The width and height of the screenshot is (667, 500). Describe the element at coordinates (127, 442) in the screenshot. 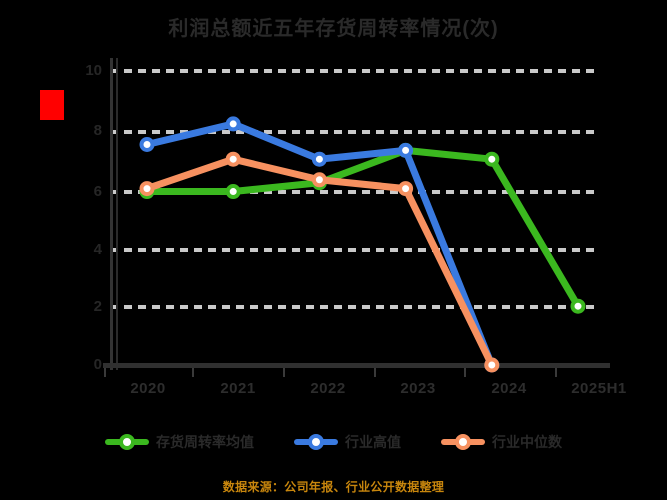

I see `legend-marker-green-icon` at that location.